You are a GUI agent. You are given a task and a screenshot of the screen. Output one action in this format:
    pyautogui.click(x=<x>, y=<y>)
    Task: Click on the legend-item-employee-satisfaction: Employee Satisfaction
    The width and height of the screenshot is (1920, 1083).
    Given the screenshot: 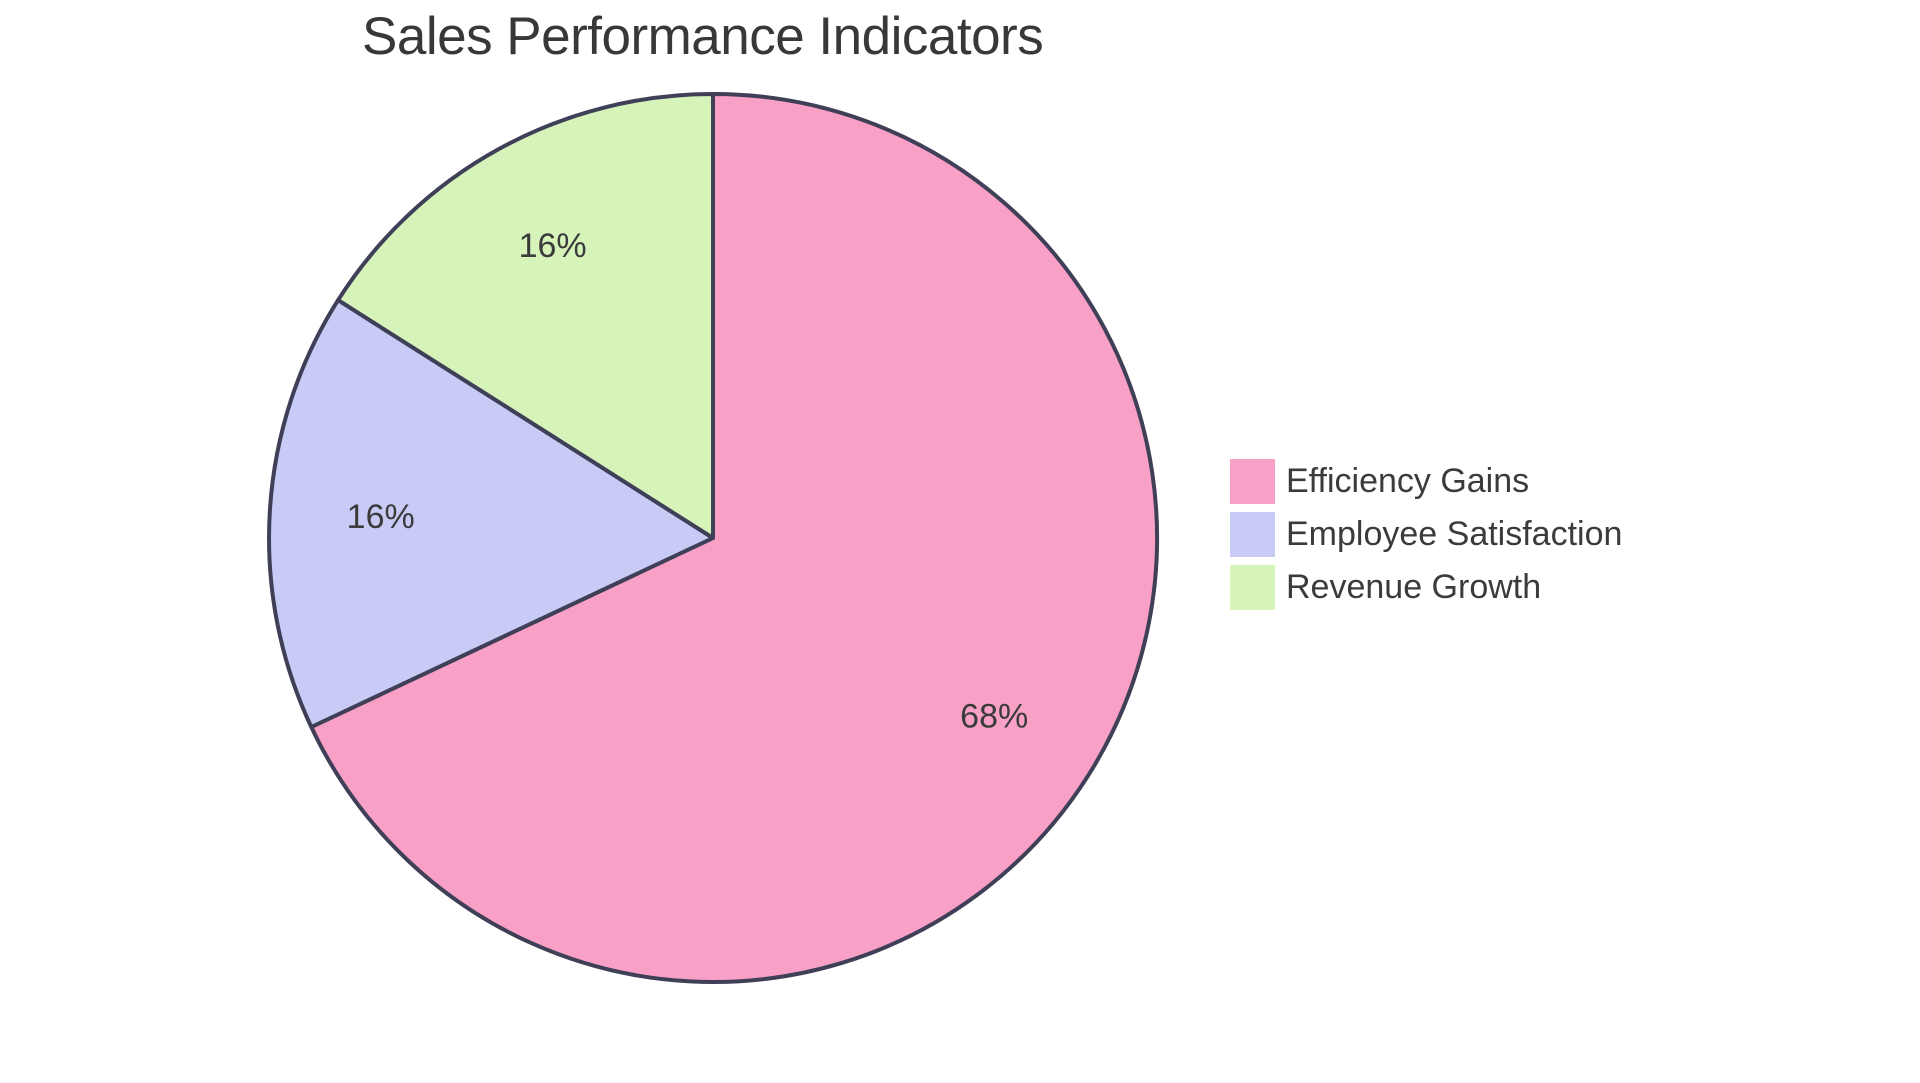 What is the action you would take?
    pyautogui.click(x=1426, y=534)
    